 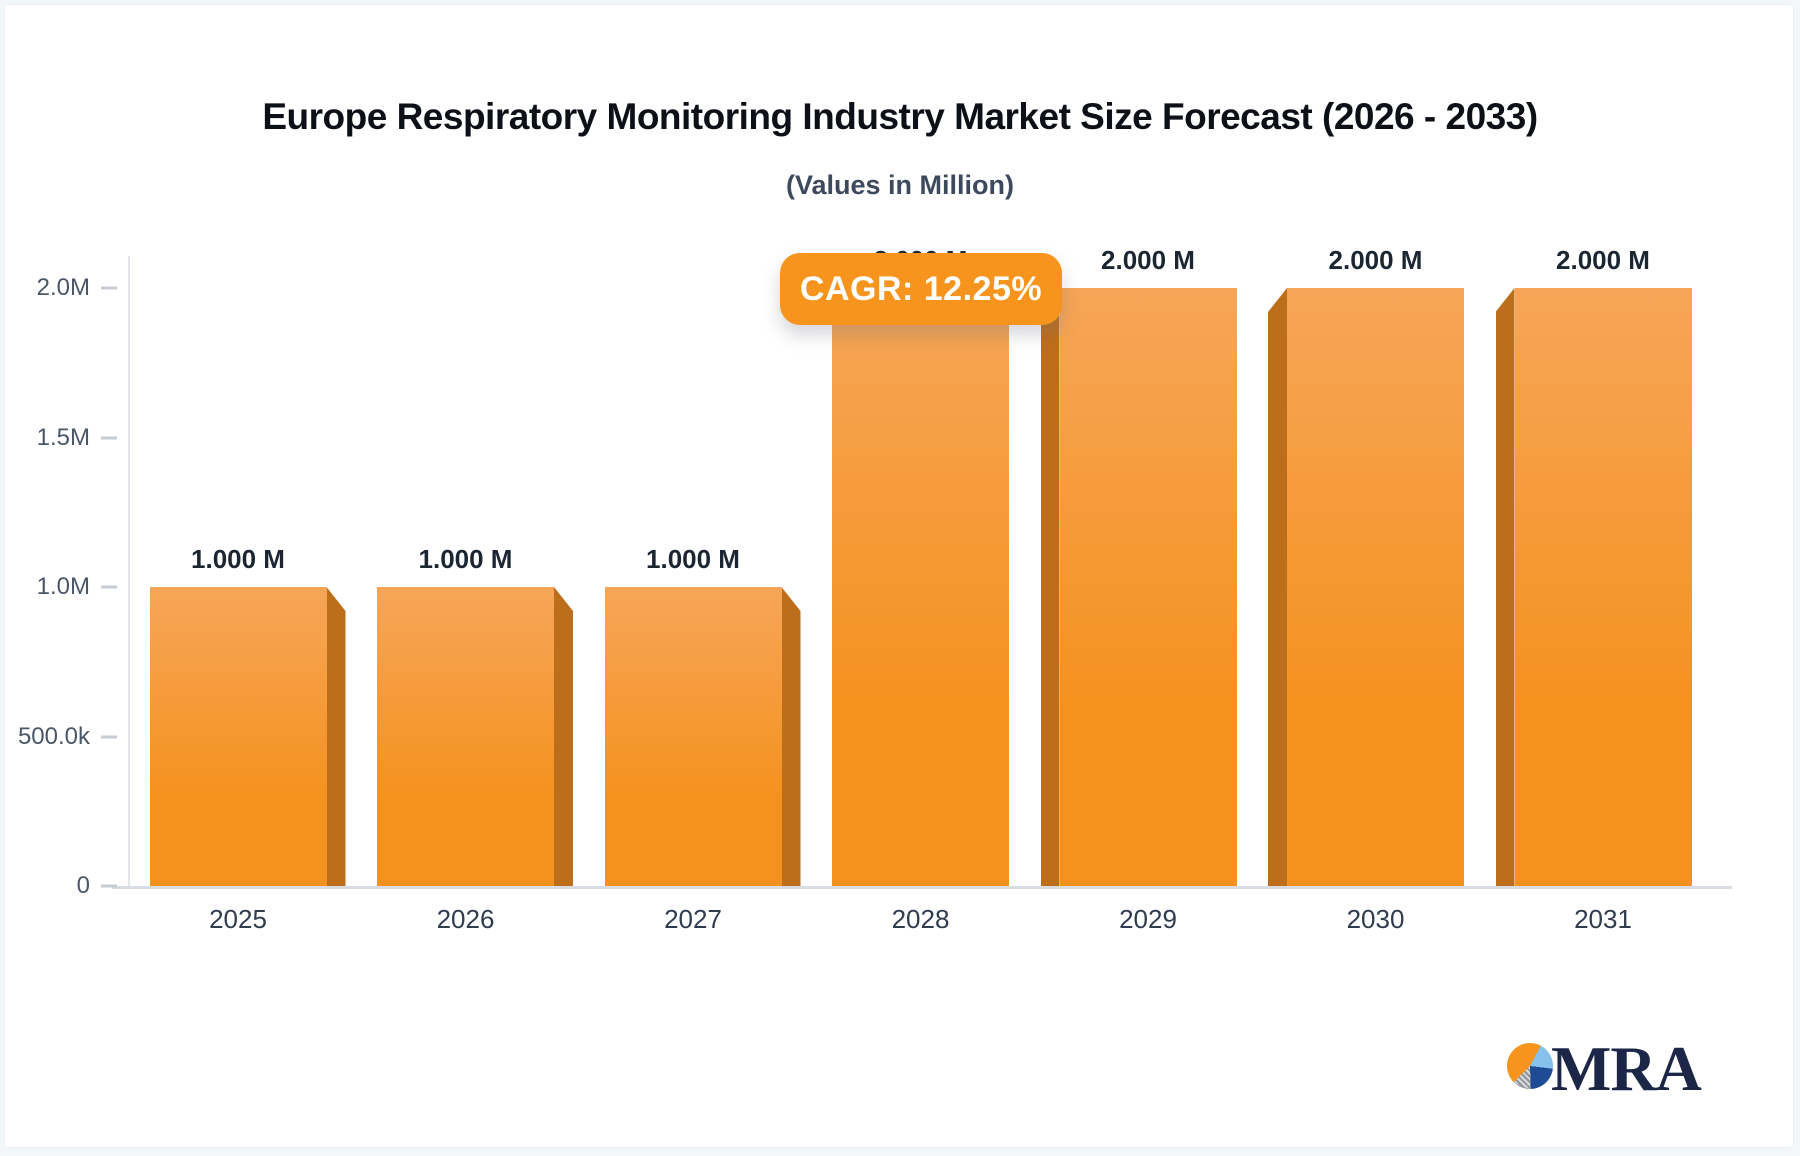 What do you see at coordinates (1603, 260) in the screenshot?
I see `bar-value-label-2031: 2.000 M` at bounding box center [1603, 260].